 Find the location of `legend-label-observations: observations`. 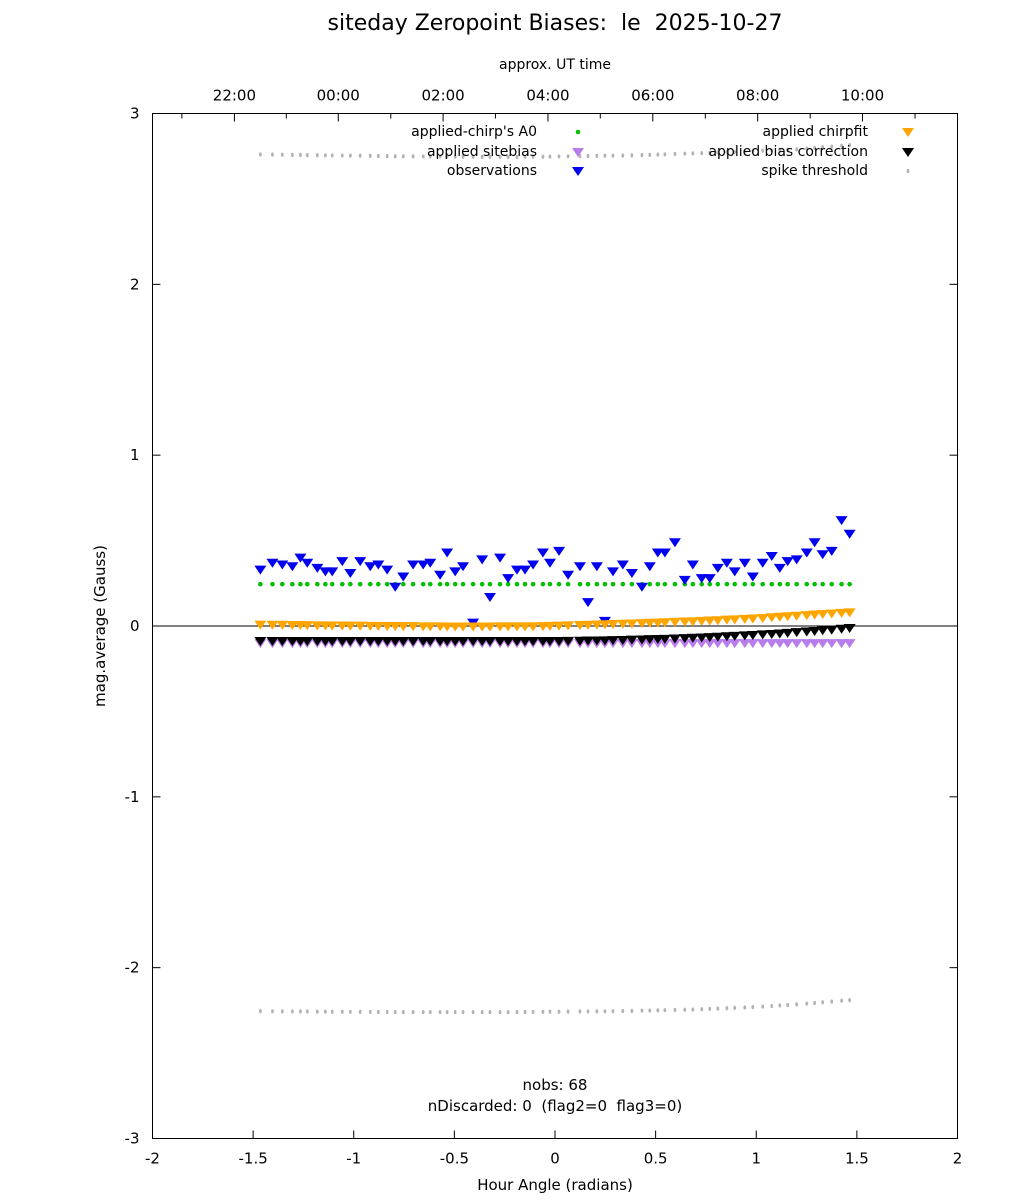

legend-label-observations: observations is located at coordinates (491, 171).